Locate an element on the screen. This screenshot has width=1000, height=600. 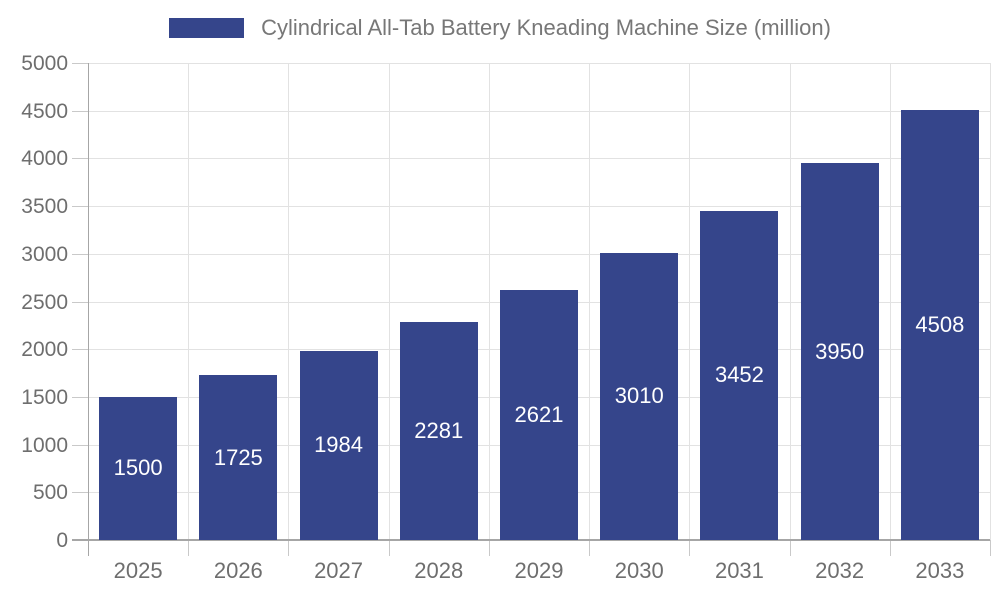
y-axis-label: 4500 is located at coordinates (44, 111).